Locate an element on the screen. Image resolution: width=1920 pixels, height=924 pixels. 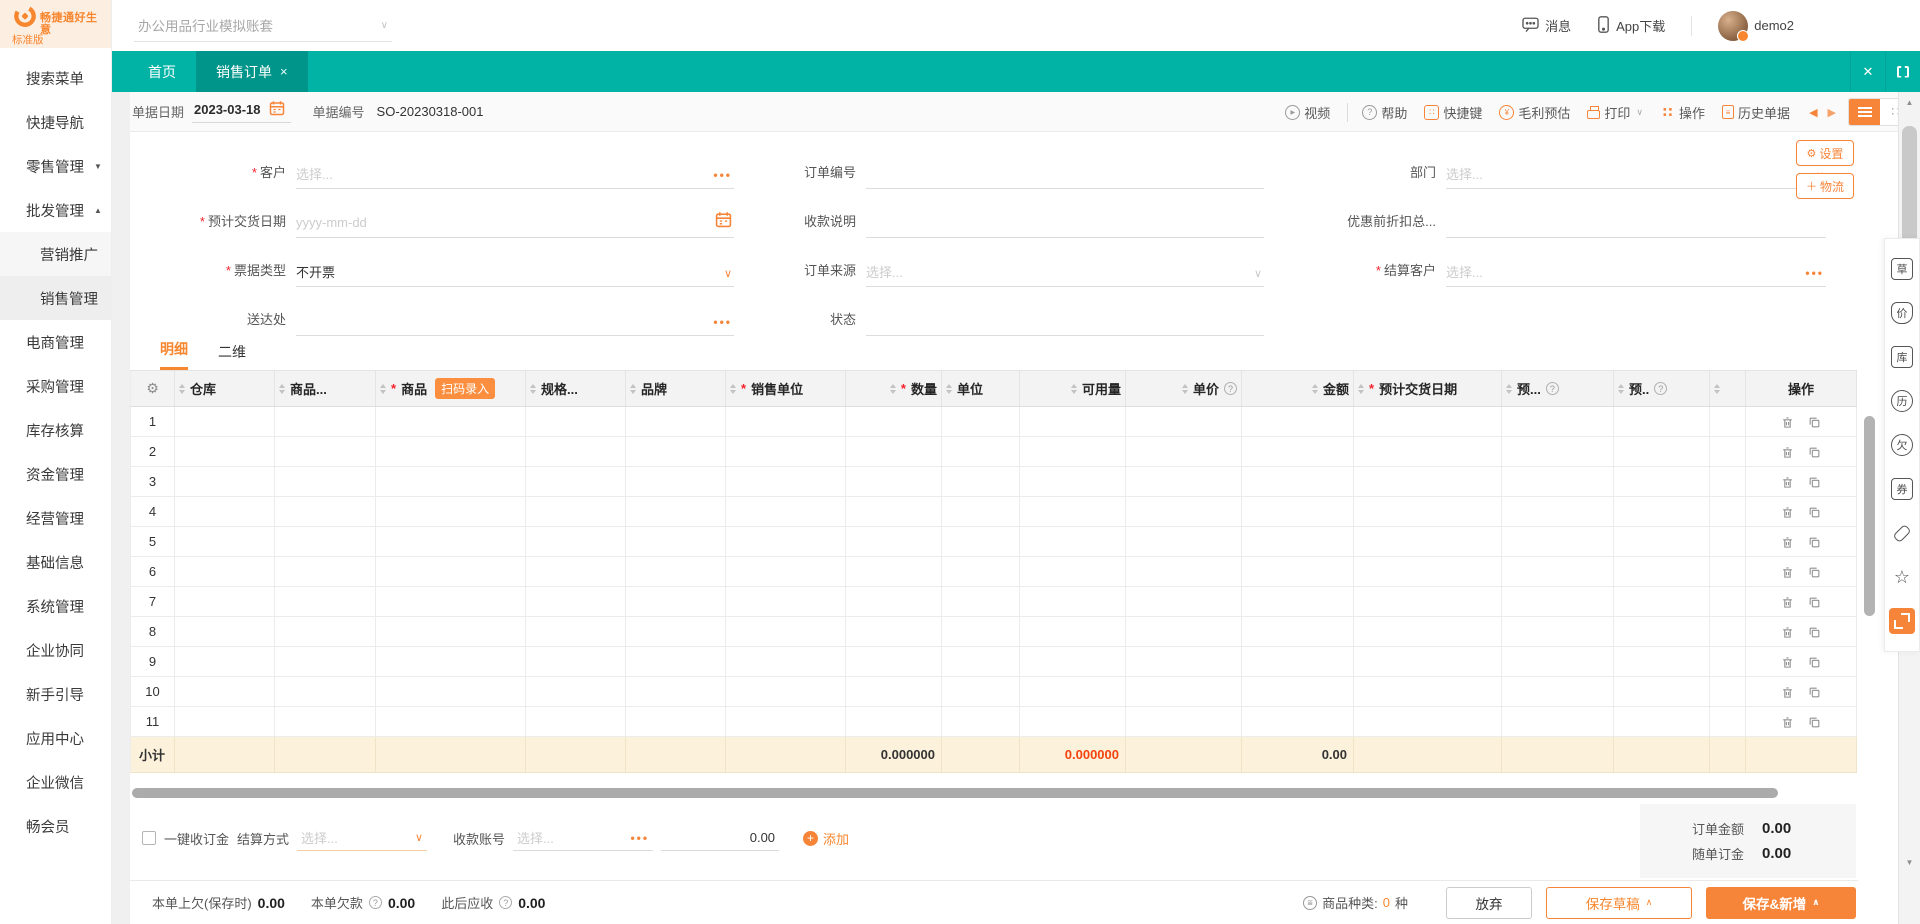
calendar-icon is located at coordinates (277, 109).